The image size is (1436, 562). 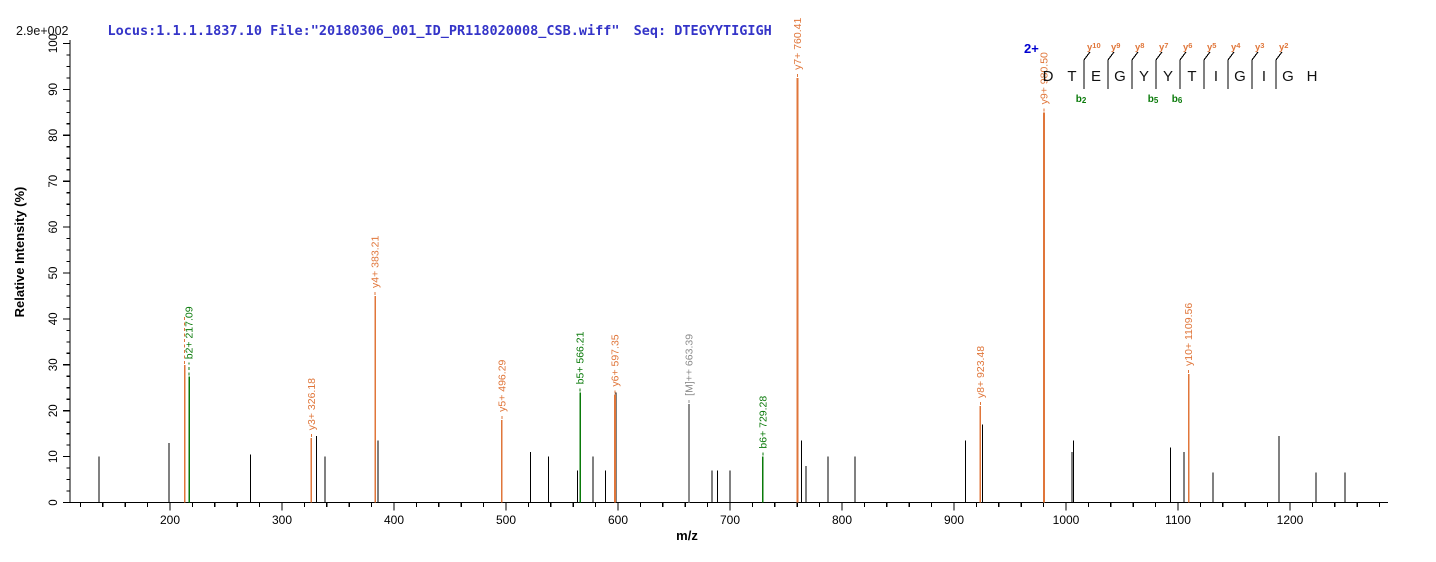 What do you see at coordinates (54, 227) in the screenshot?
I see `y-tick-label: 60` at bounding box center [54, 227].